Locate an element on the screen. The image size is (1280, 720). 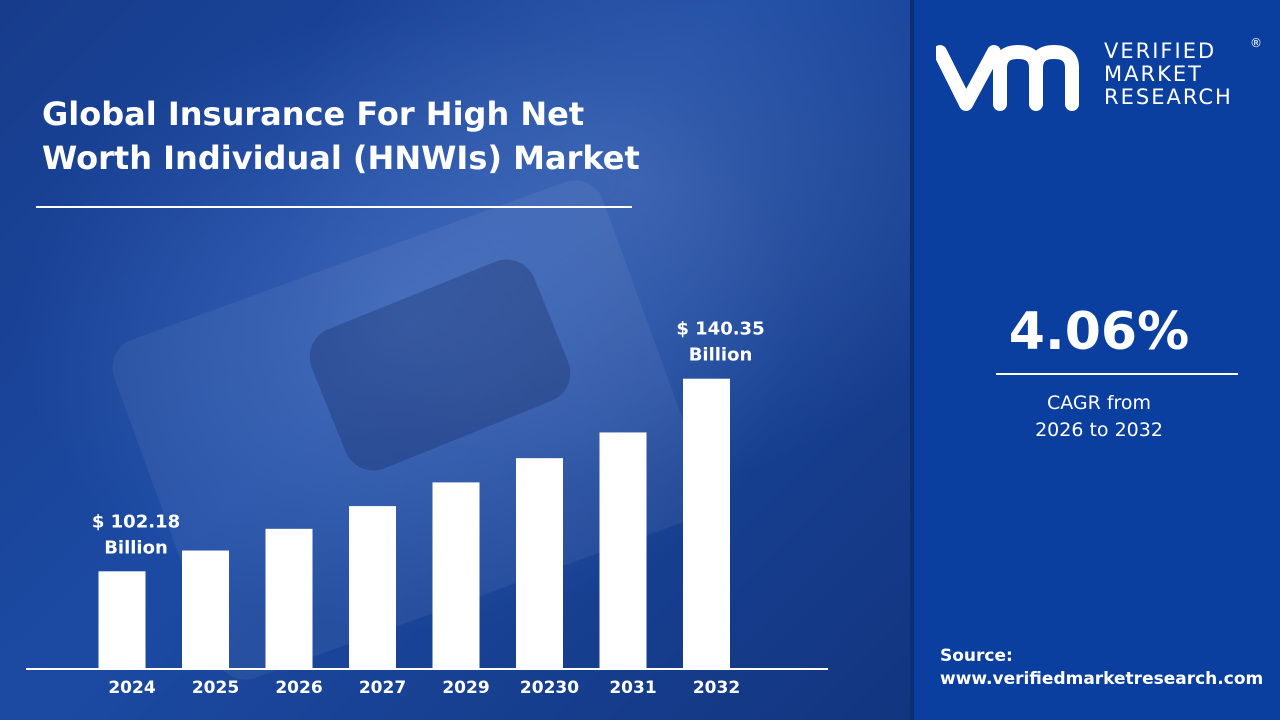
brand-line-1: VERIFIED is located at coordinates (1160, 51).